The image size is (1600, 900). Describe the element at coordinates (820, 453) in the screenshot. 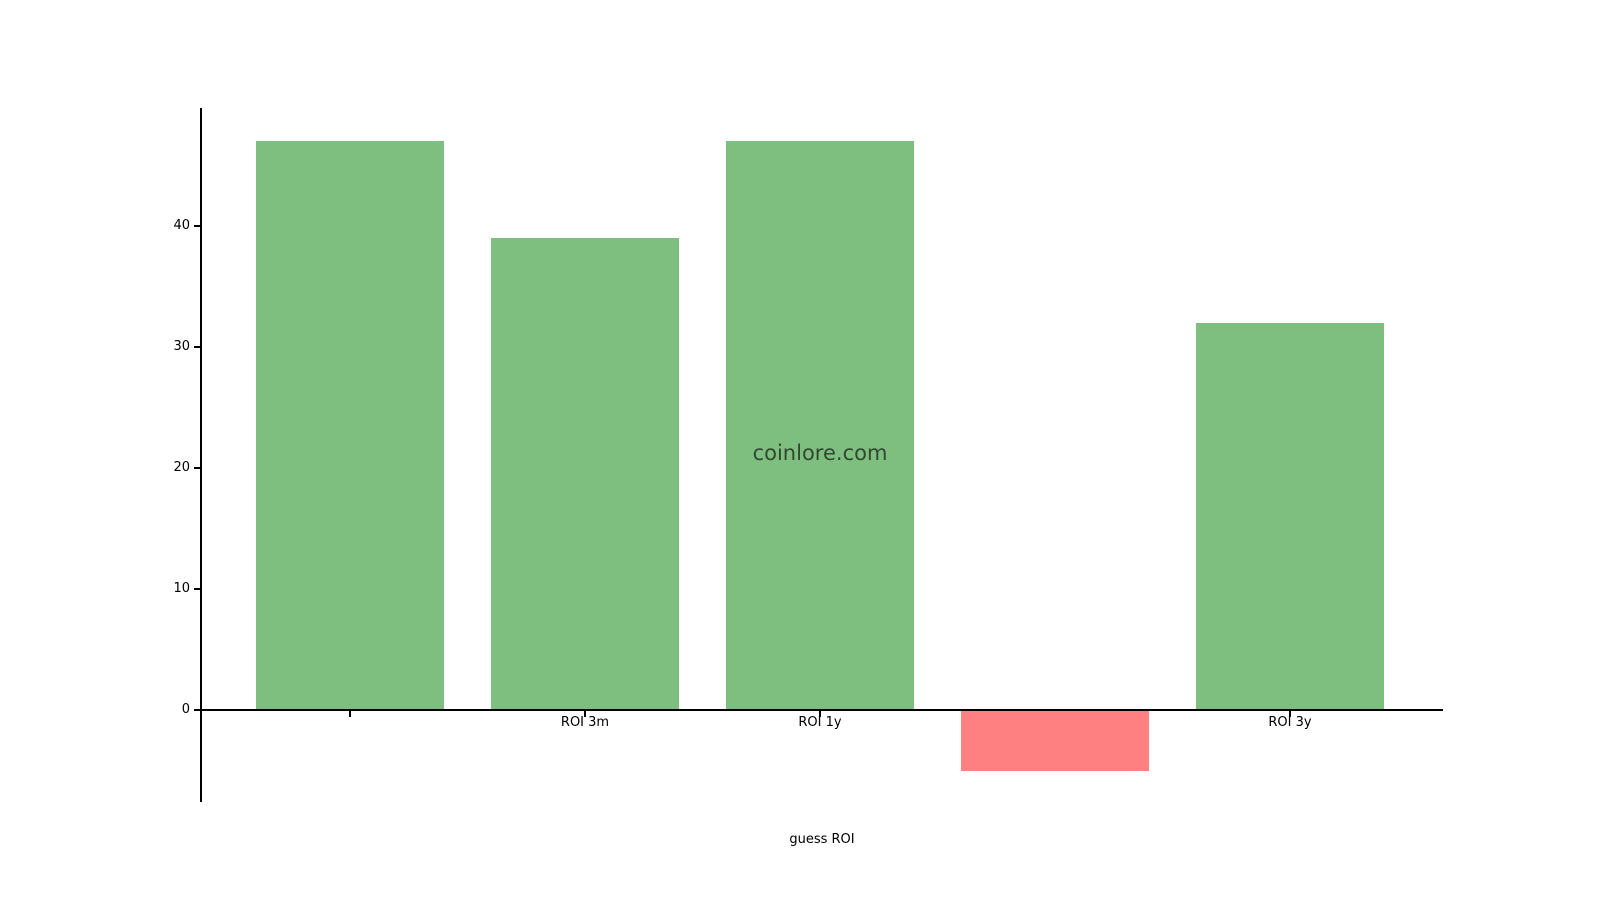

I see `watermark-text: coinlore.com` at that location.